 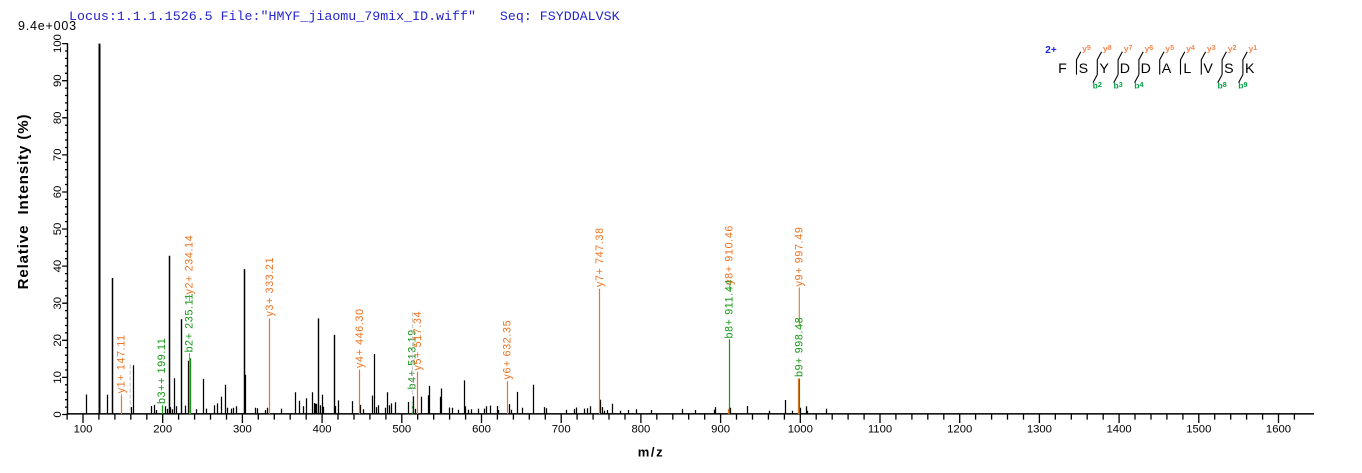 I want to click on svg-text: y2, so click(x=1232, y=48).